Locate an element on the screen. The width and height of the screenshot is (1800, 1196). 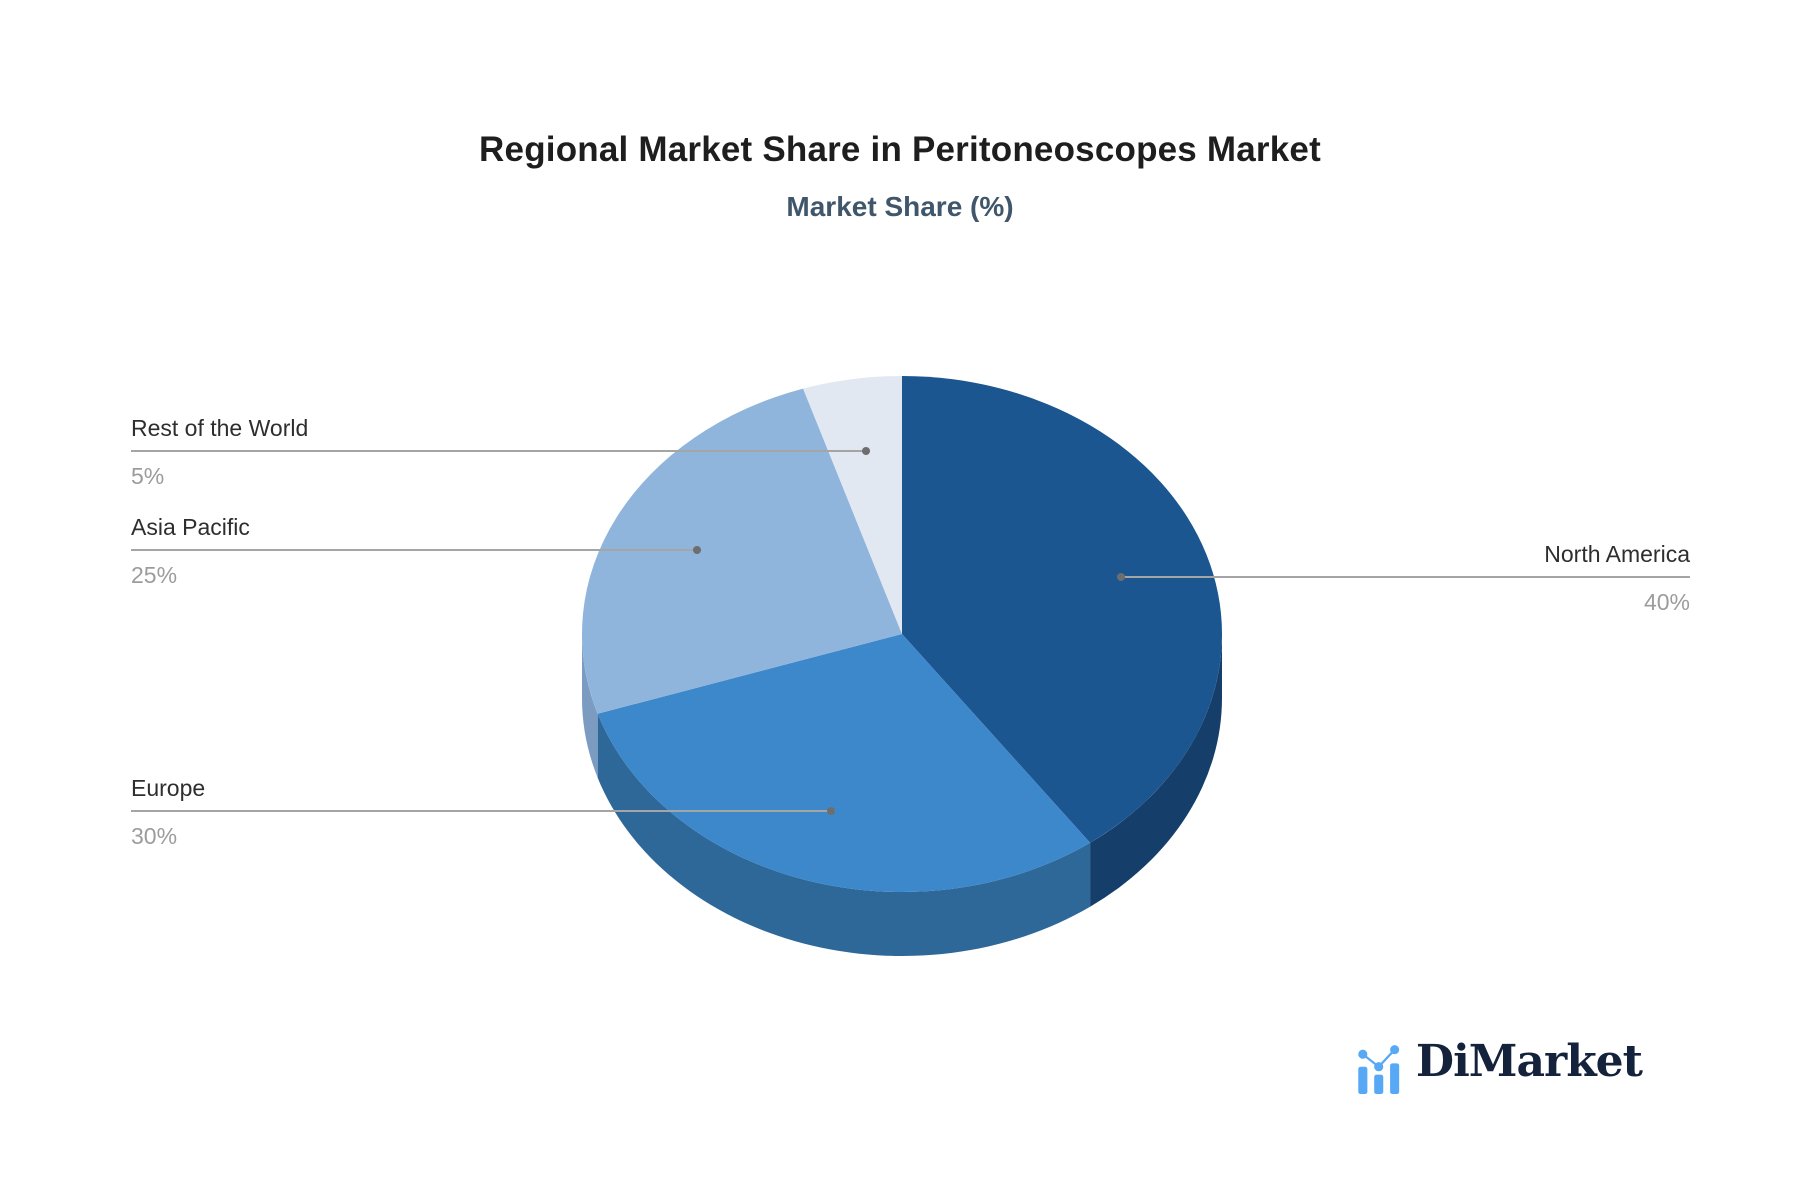
dimarket-logo: DiMarket is located at coordinates (1500, 1065).